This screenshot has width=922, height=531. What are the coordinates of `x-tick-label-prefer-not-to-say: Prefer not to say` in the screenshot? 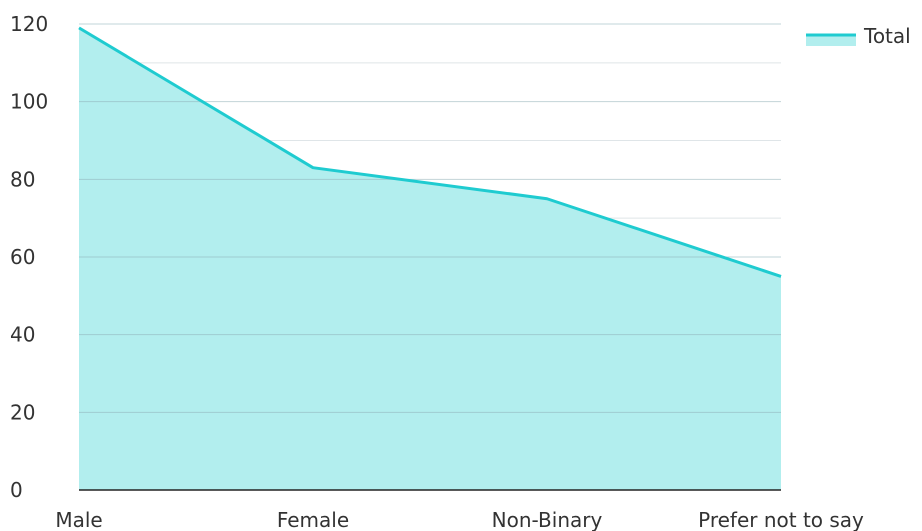 It's located at (781, 519).